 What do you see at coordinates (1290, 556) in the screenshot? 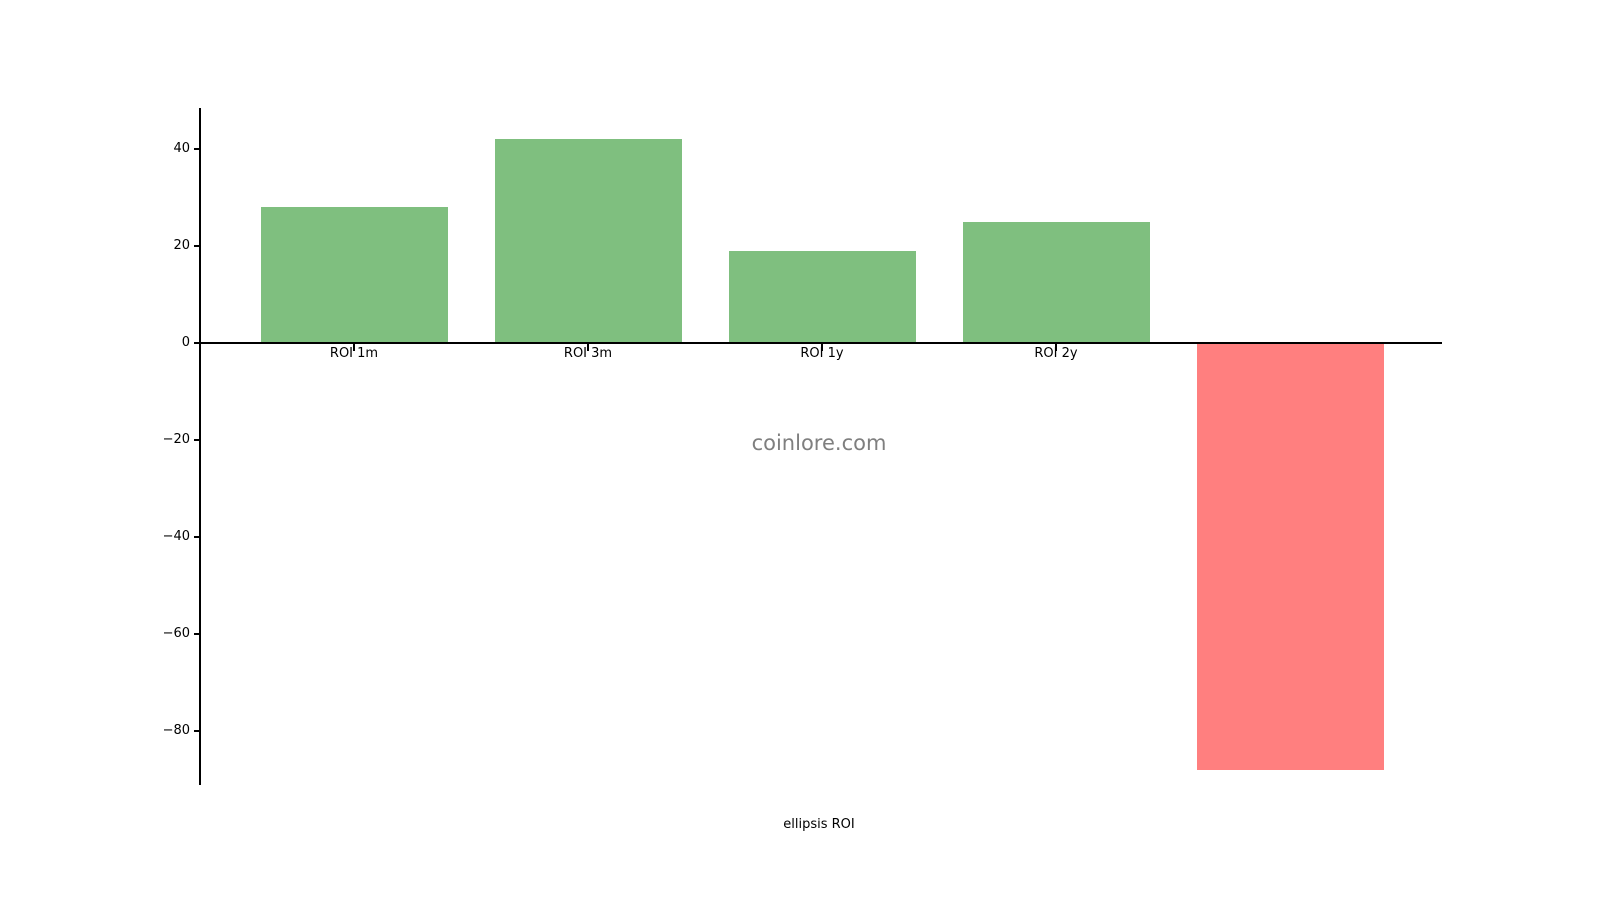
I see `bar-unlabeled` at bounding box center [1290, 556].